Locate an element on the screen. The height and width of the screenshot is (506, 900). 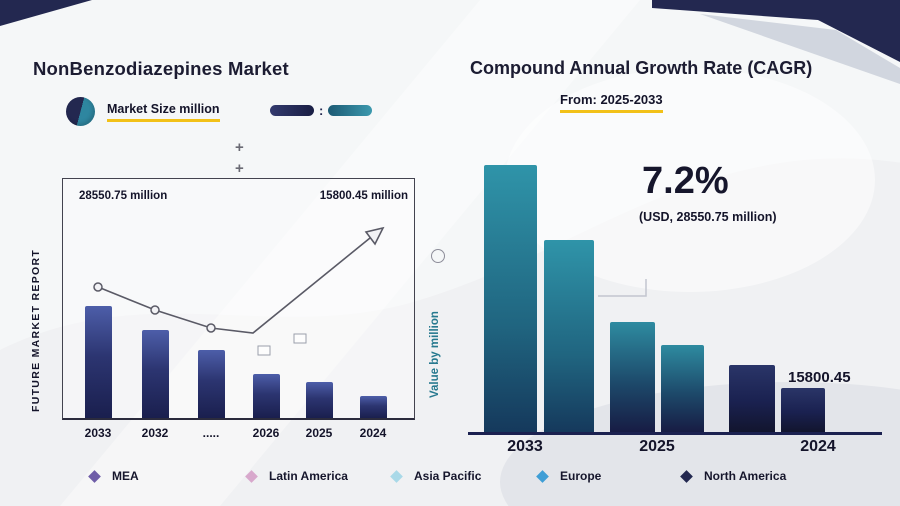
market-size-sphere-icon is located at coordinates (80, 111).